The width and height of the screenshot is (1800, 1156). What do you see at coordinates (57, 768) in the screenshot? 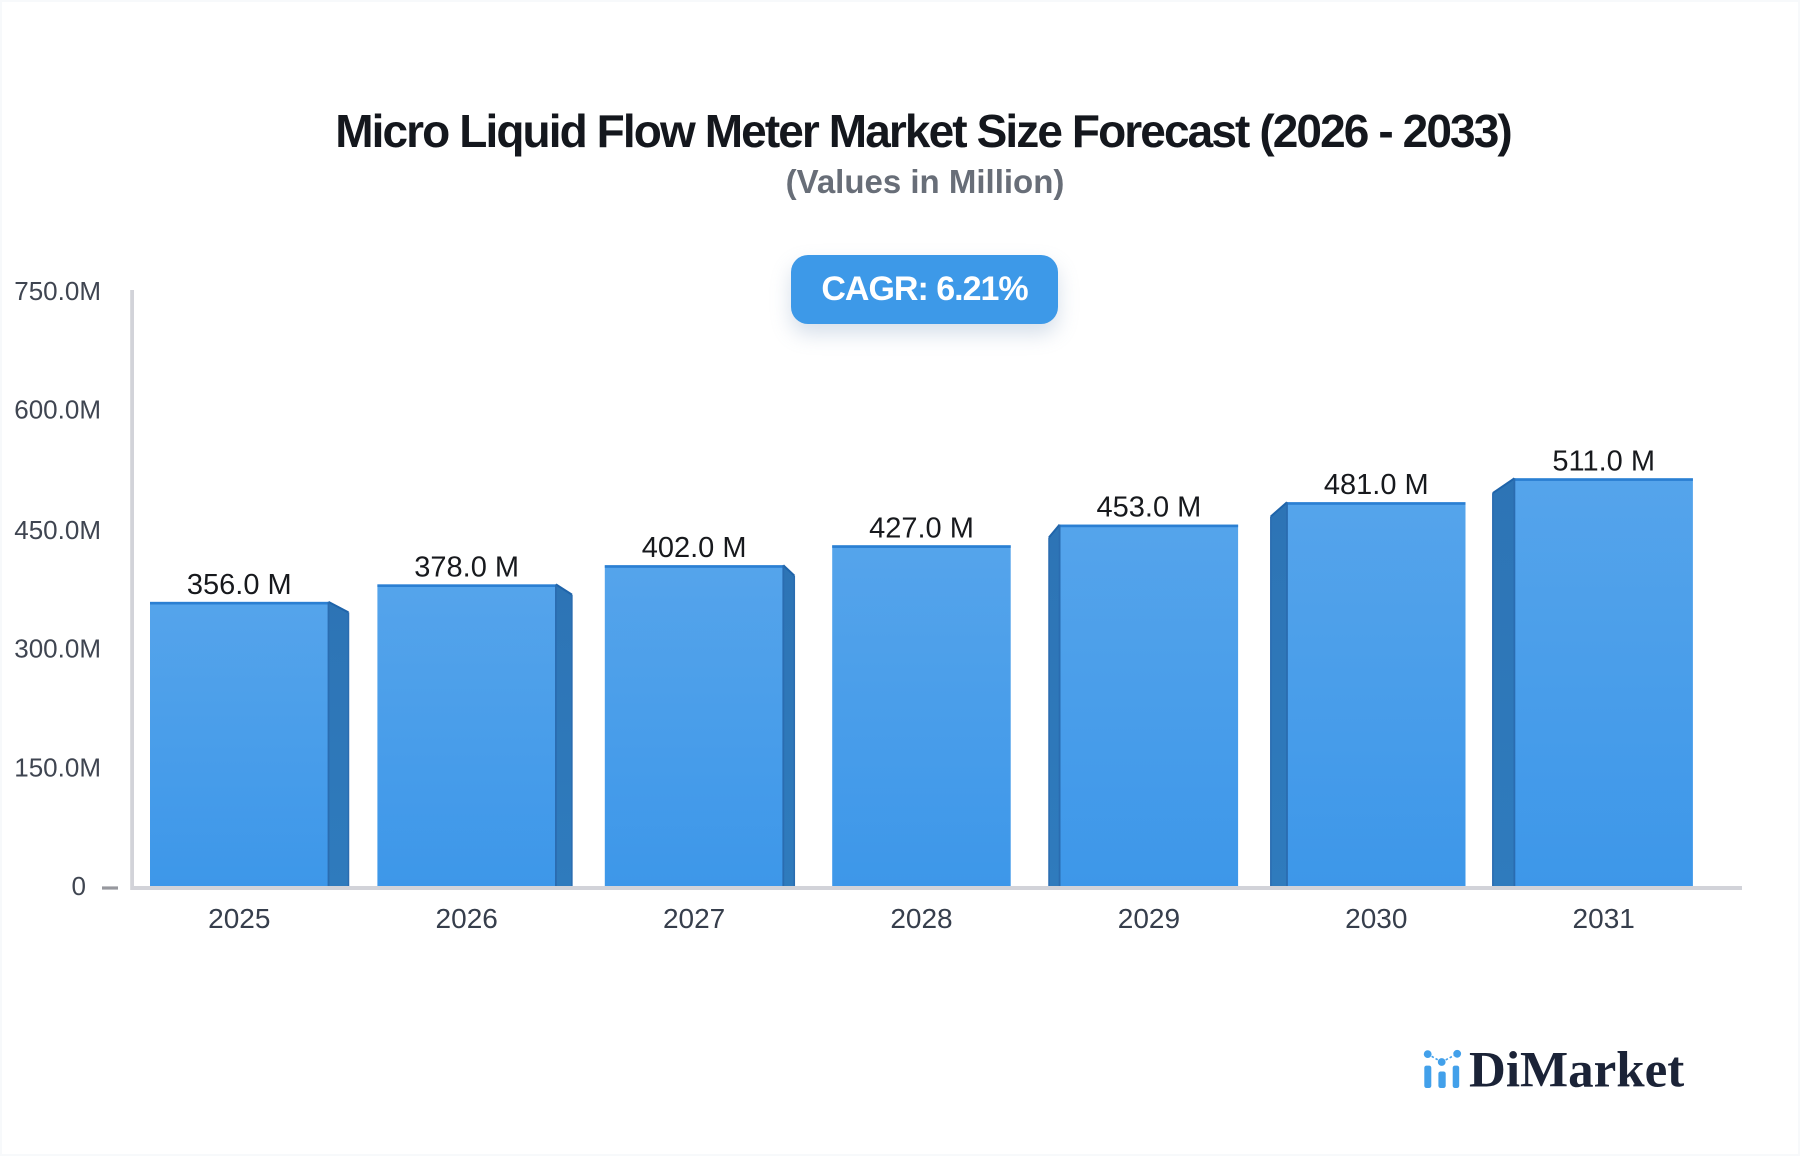
I see `svg-text: 150.0M` at bounding box center [57, 768].